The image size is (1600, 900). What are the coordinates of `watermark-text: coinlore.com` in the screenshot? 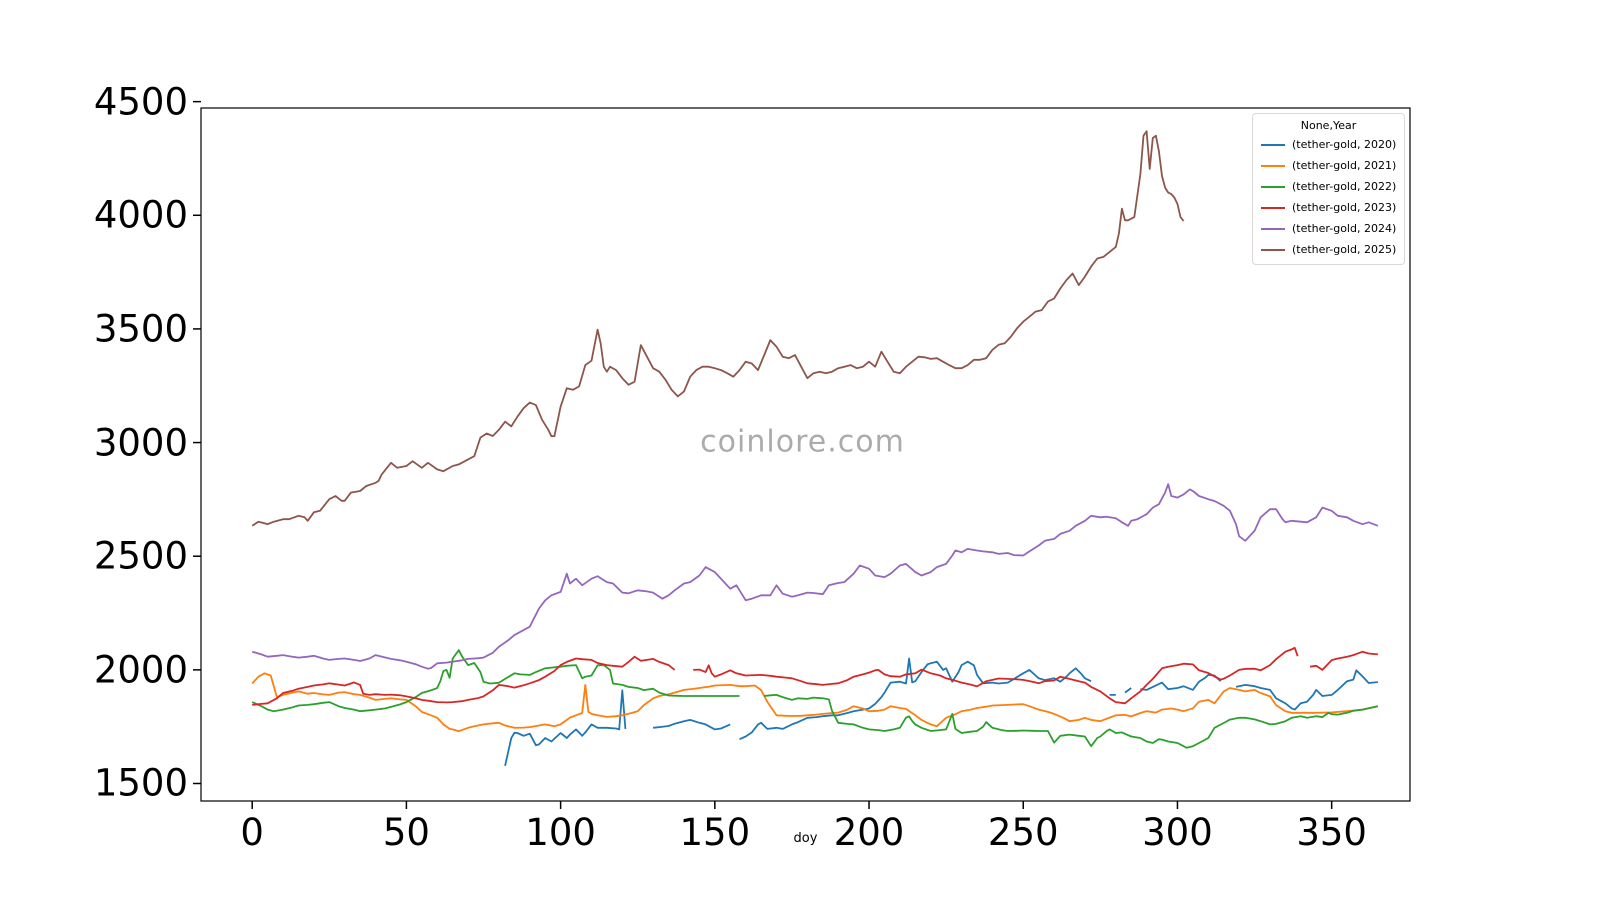 It's located at (802, 442).